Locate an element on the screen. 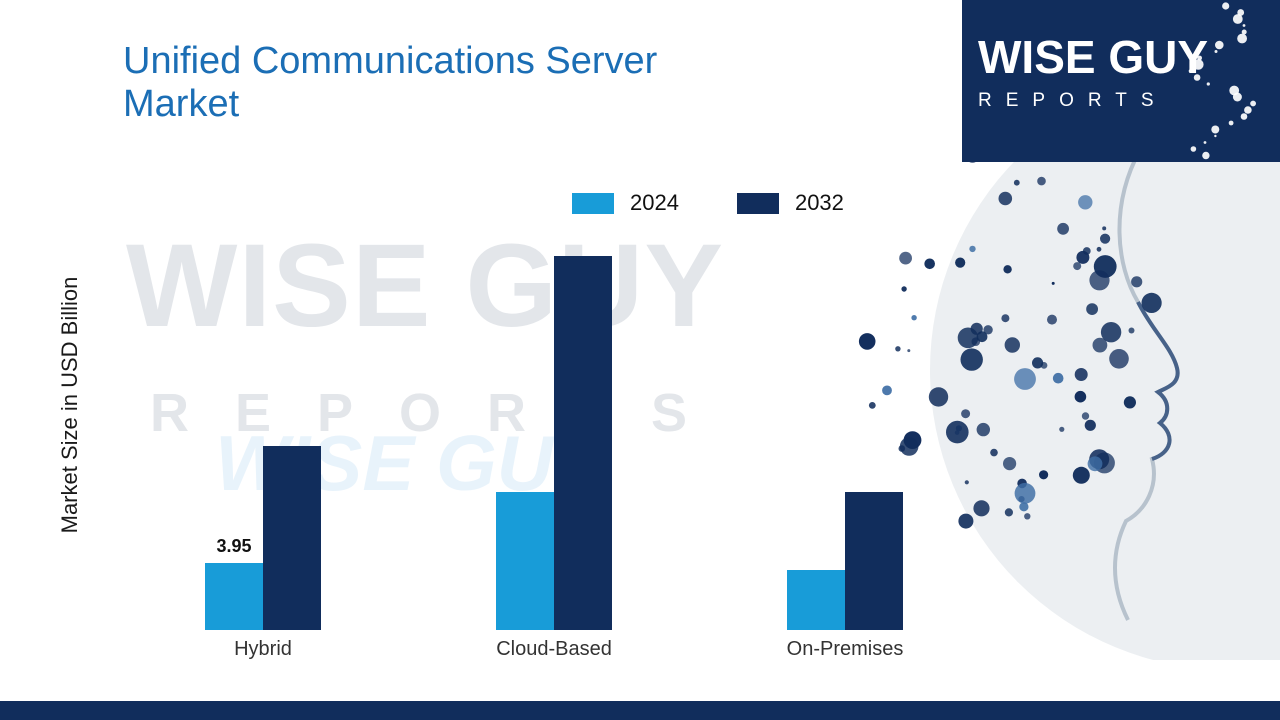 Image resolution: width=1280 pixels, height=720 pixels. watermark-wiseguy: WISE GUY is located at coordinates (425, 286).